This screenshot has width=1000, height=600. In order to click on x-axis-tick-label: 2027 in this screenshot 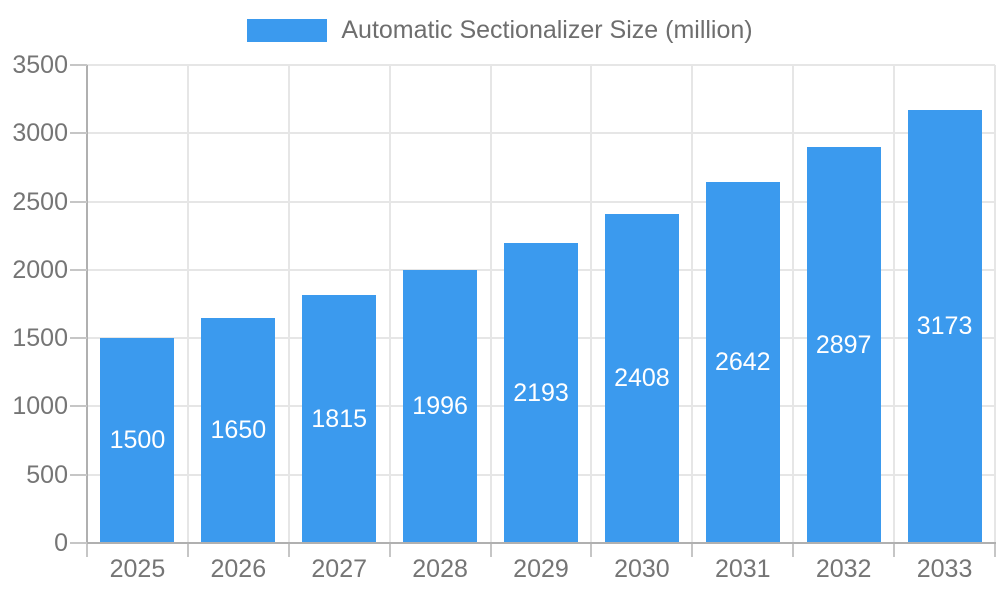, I will do `click(339, 569)`.